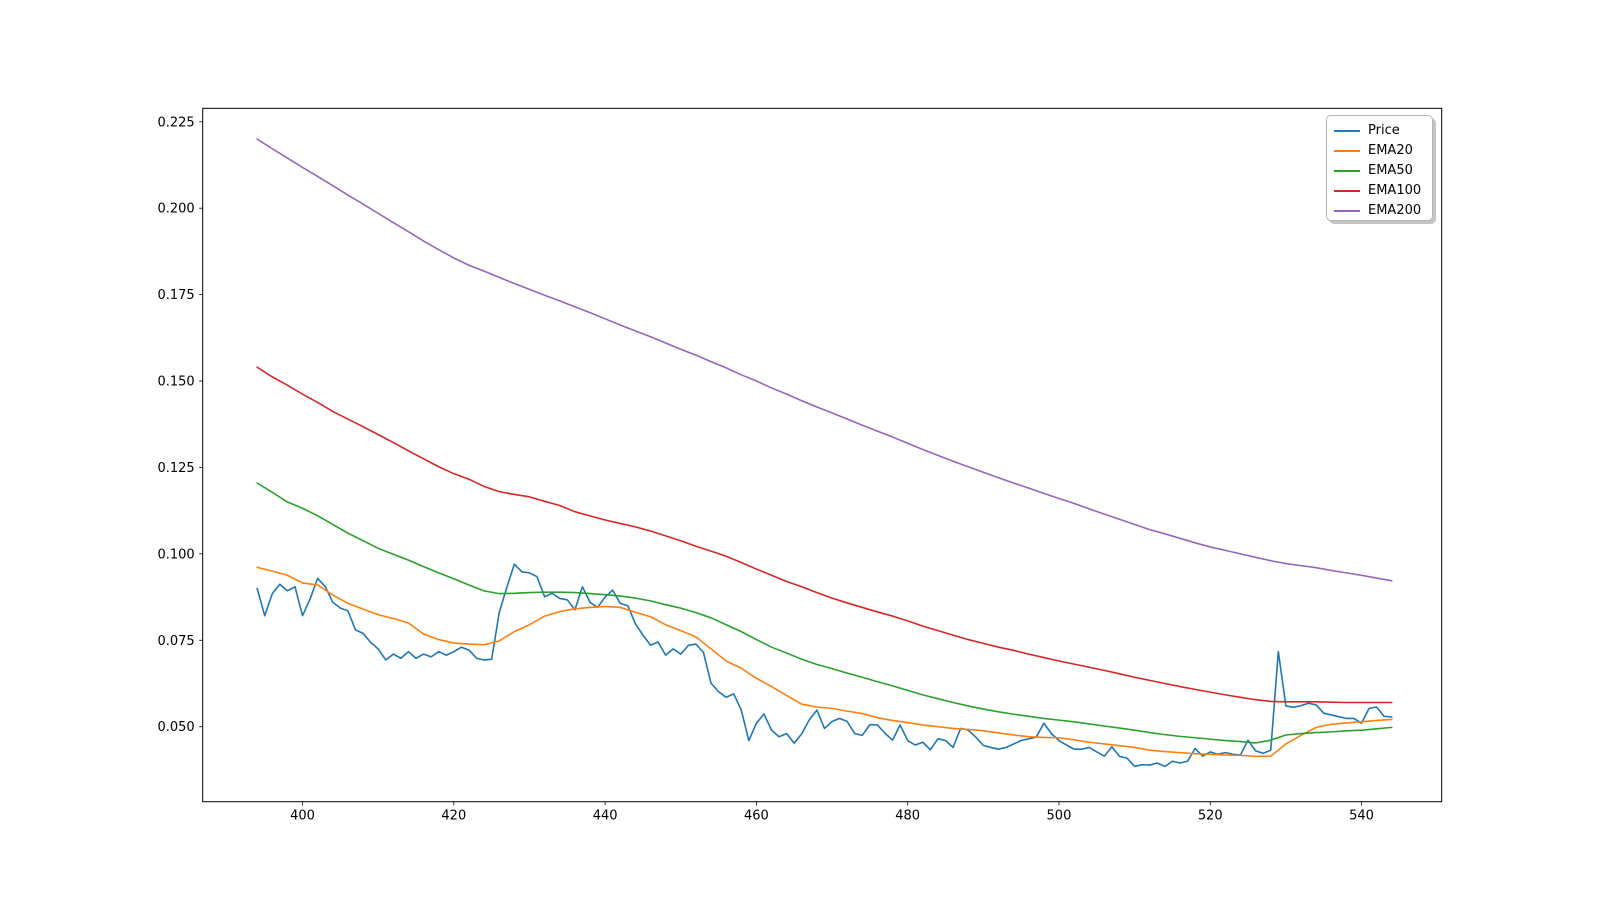 The image size is (1600, 900). I want to click on x-tick-label: 400, so click(302, 816).